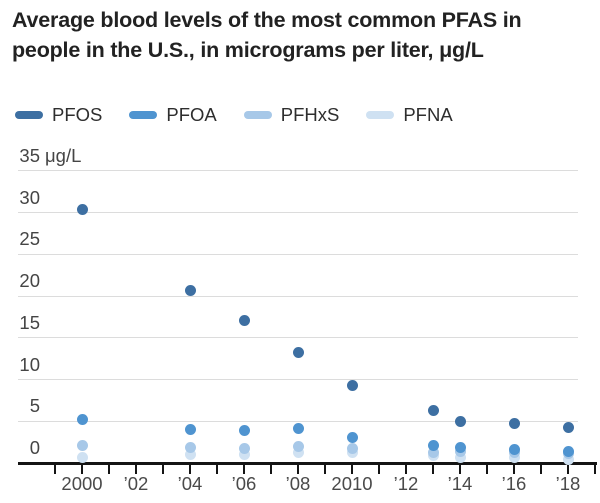 This screenshot has height=503, width=600. What do you see at coordinates (298, 353) in the screenshot?
I see `dot-pfos-2008` at bounding box center [298, 353].